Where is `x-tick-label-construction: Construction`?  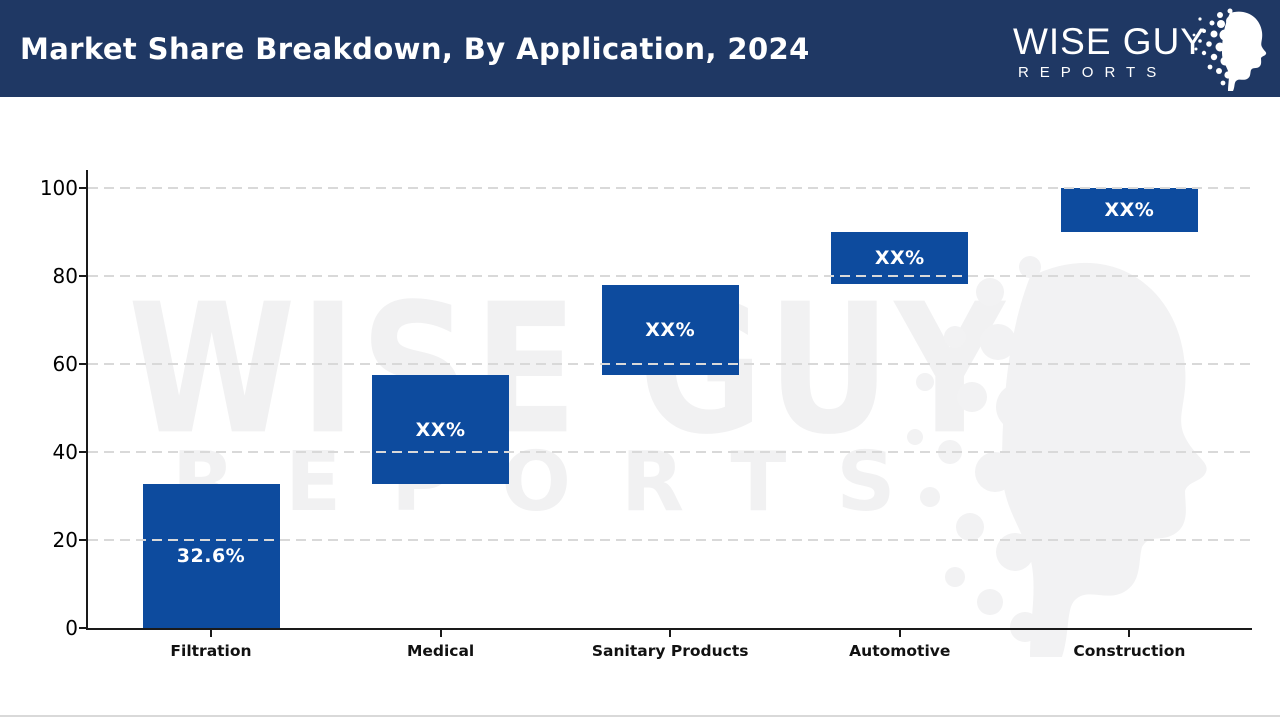 x-tick-label-construction: Construction is located at coordinates (1129, 651).